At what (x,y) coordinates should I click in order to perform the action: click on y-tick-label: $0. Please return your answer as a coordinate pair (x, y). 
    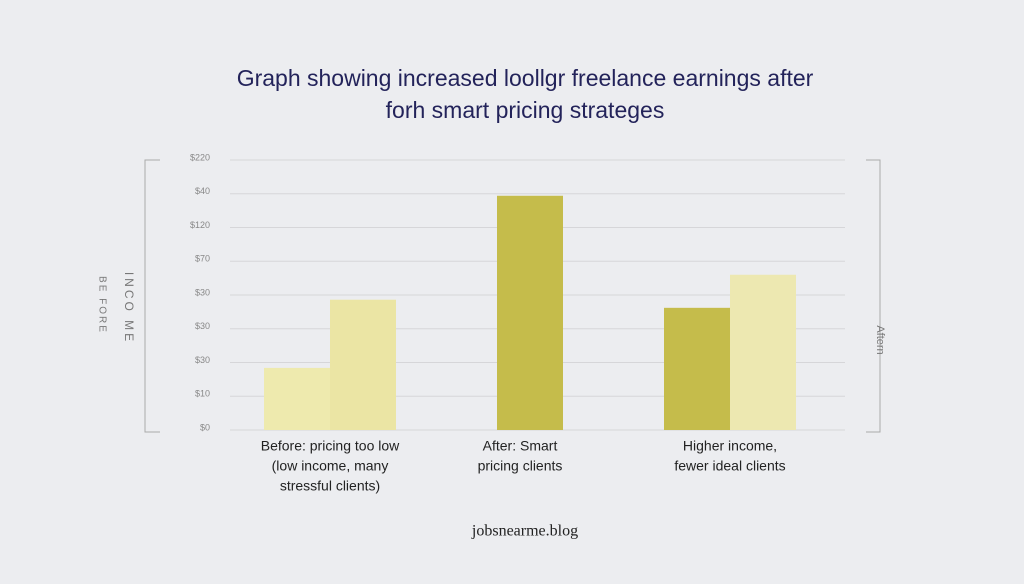
    Looking at the image, I should click on (205, 427).